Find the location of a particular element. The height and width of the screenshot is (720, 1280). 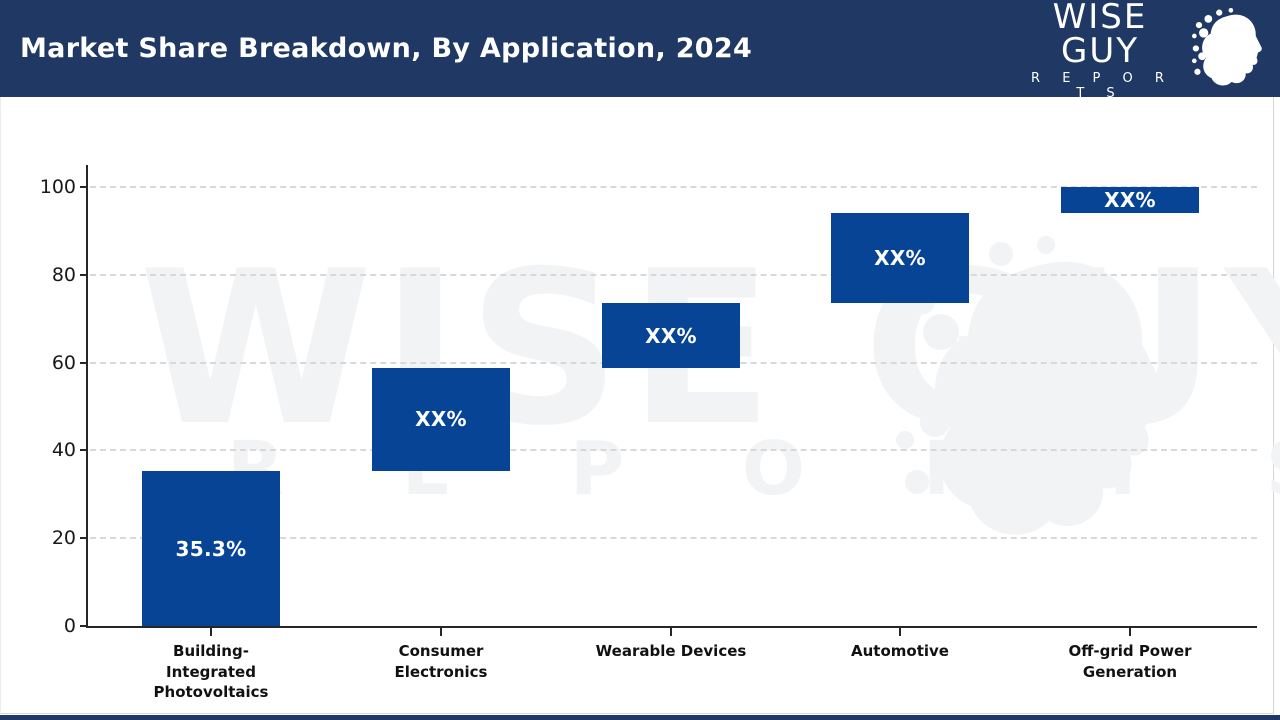

category-label-5: Off-grid Power Generation is located at coordinates (1130, 661).